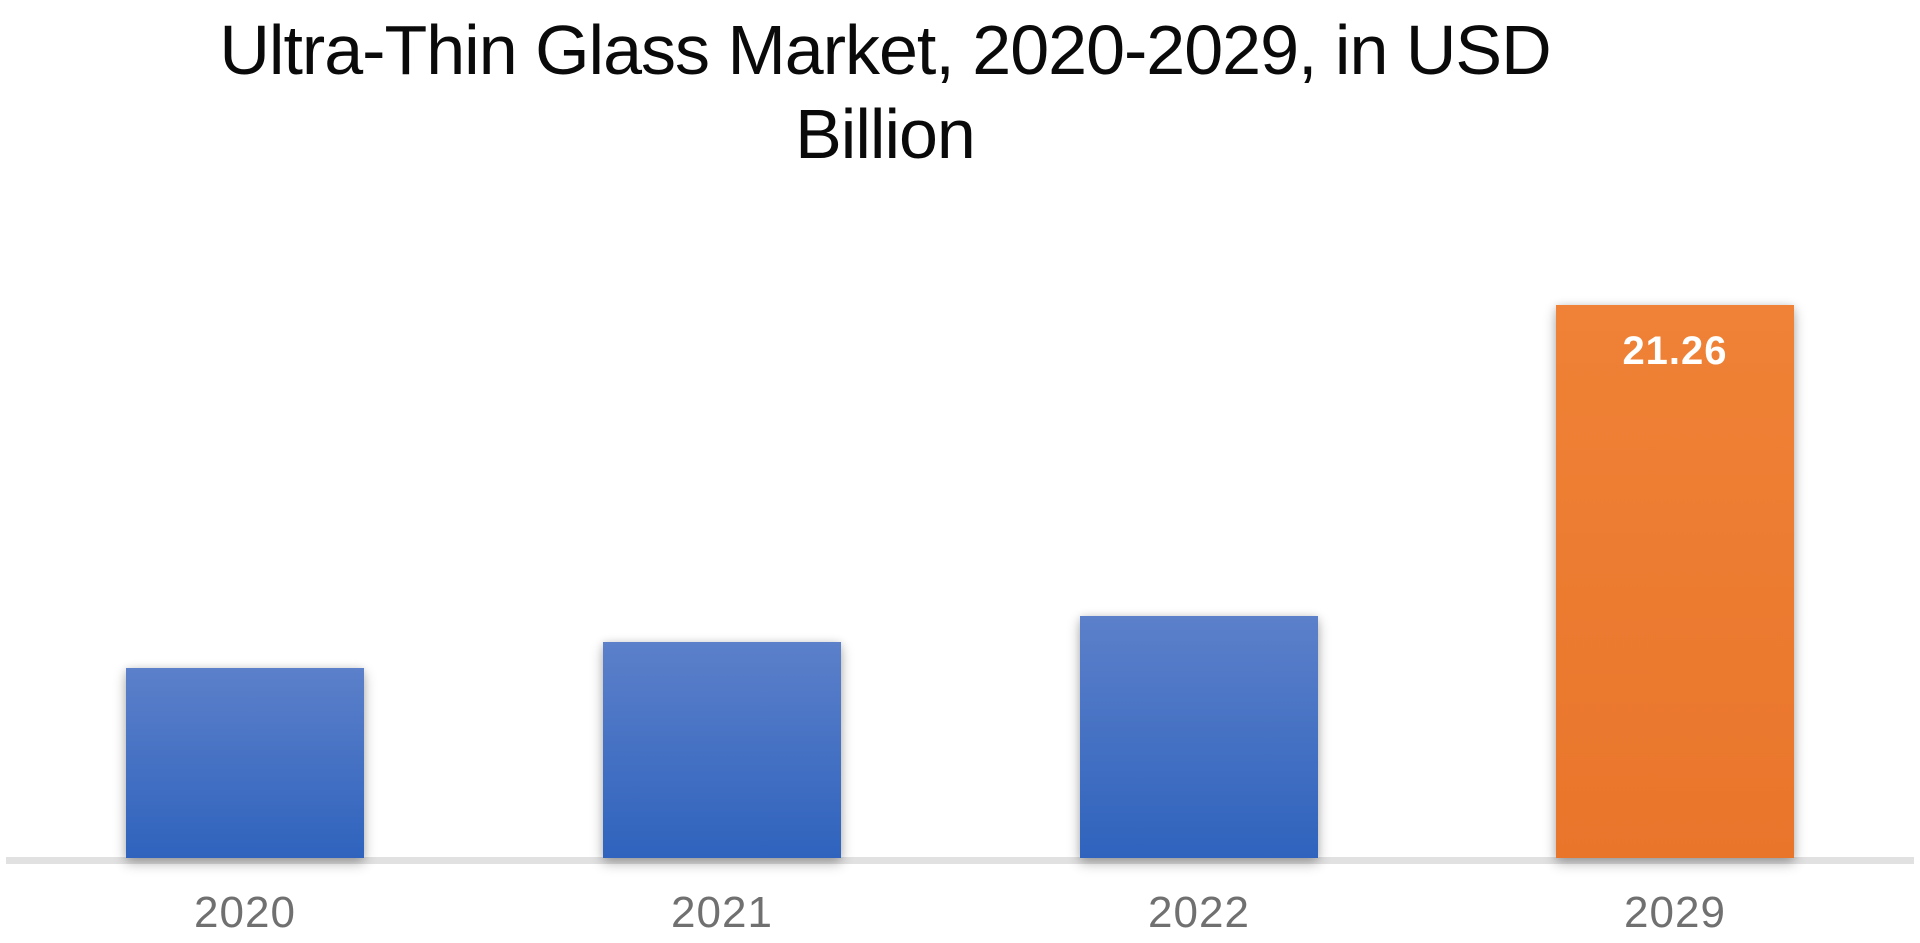 This screenshot has width=1920, height=943. Describe the element at coordinates (1675, 351) in the screenshot. I see `data-label-2029: 21.26` at that location.